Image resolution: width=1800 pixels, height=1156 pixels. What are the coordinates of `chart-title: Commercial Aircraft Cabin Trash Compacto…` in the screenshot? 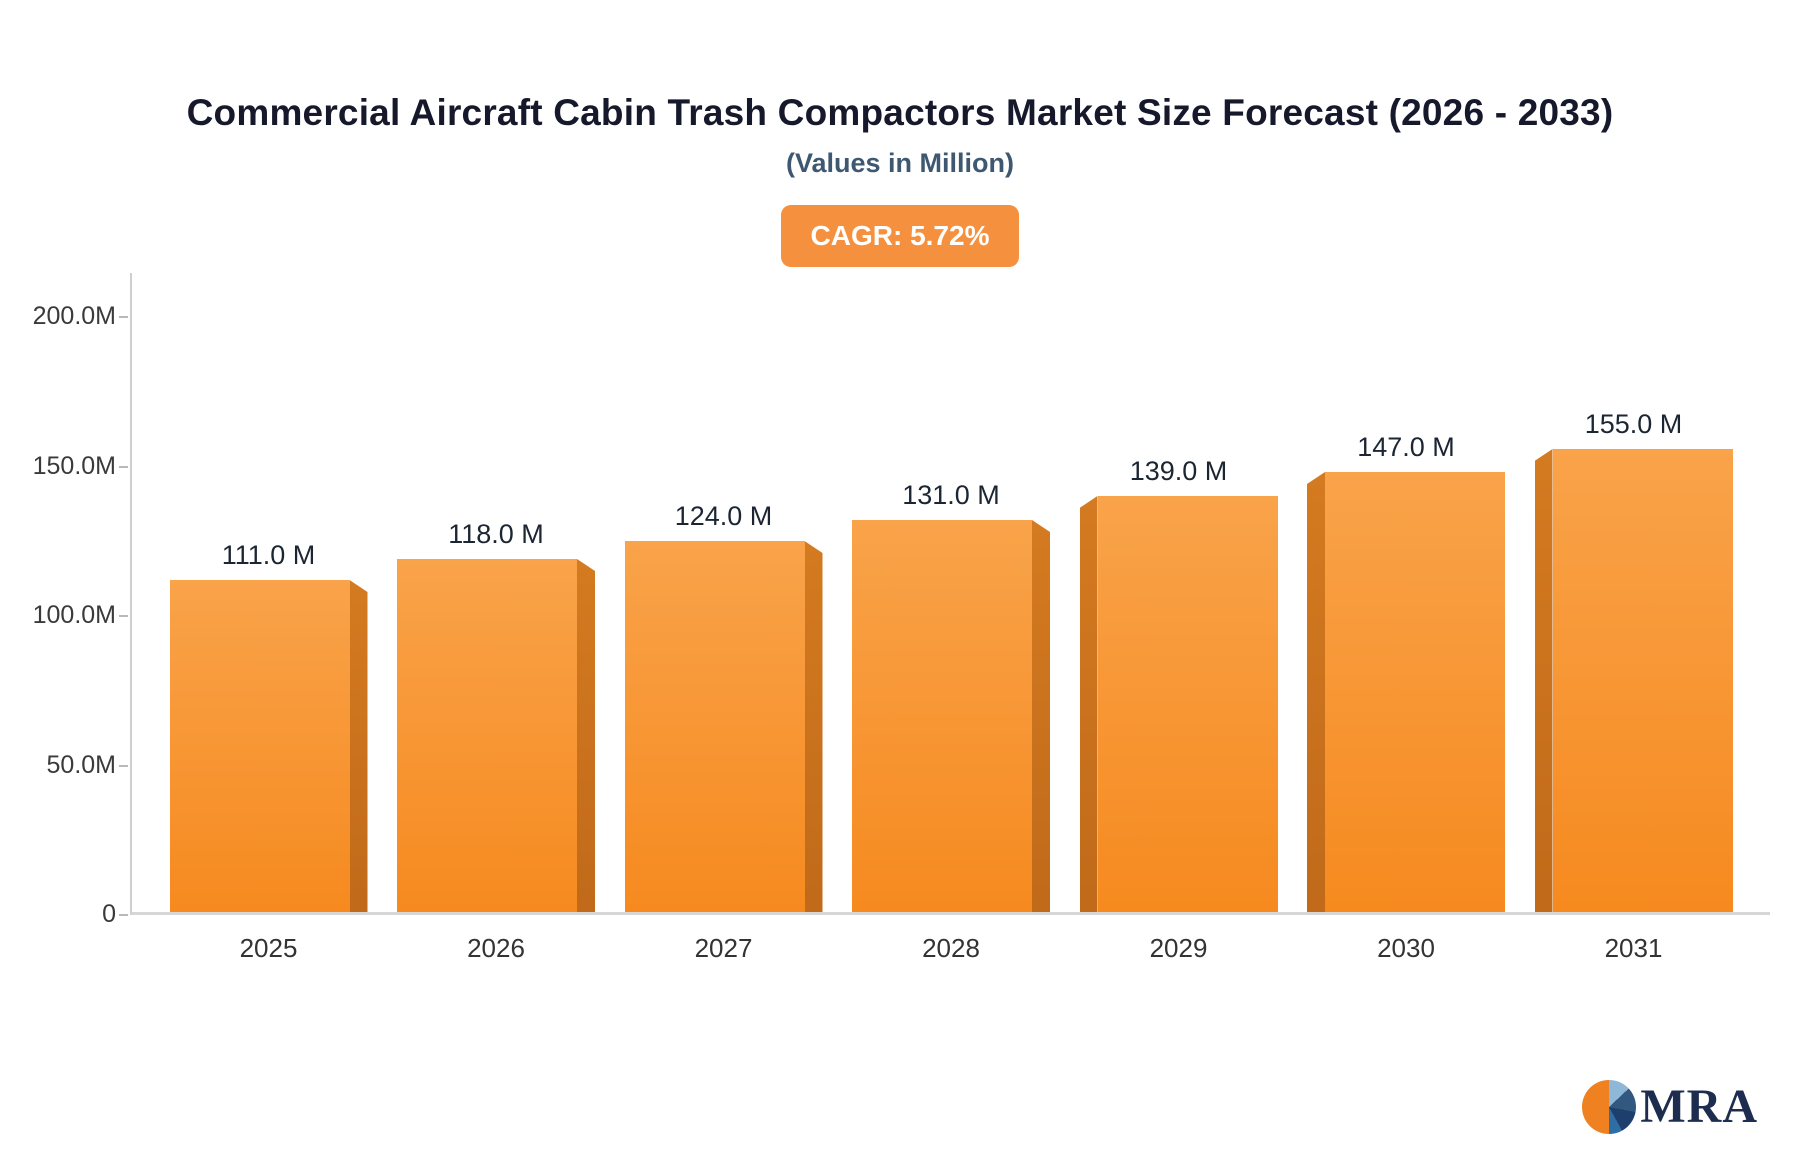 It's located at (900, 112).